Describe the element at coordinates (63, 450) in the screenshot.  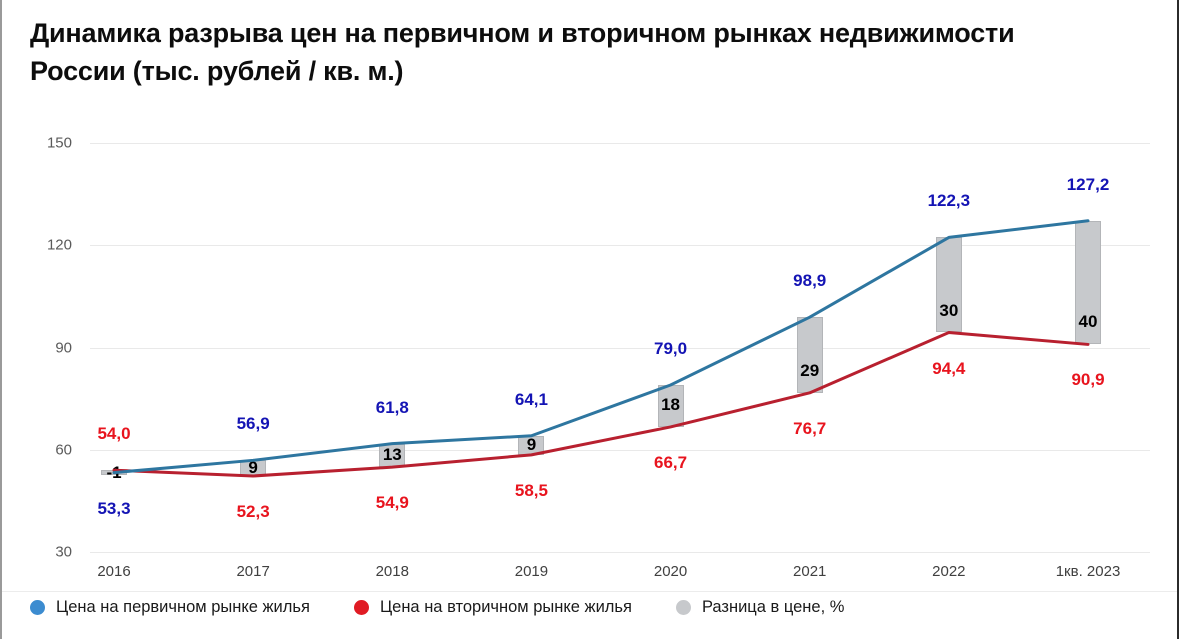
I see `y-axis-tick-label: 60` at that location.